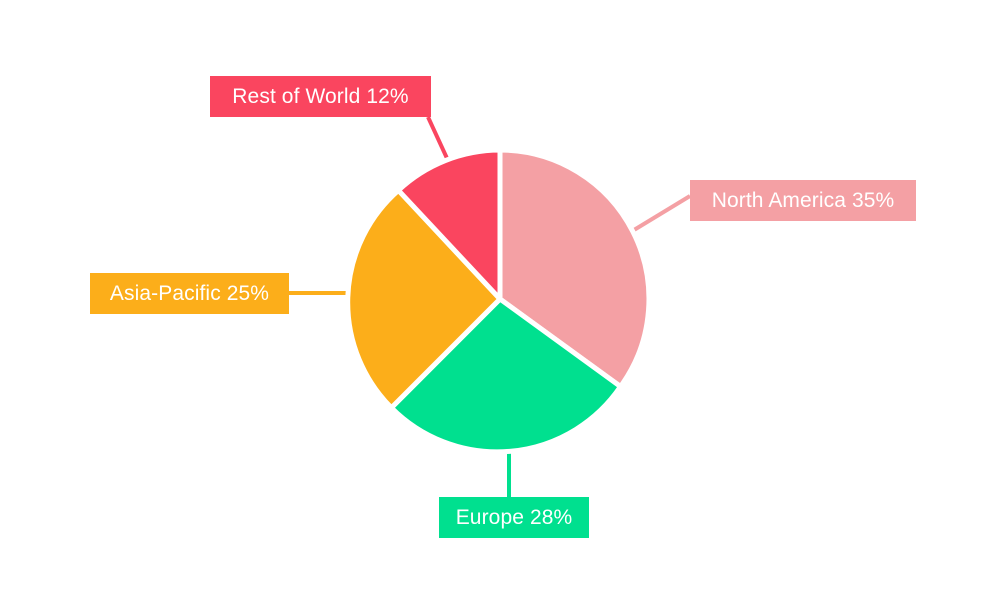  I want to click on pie-slice-north-america, so click(574, 268).